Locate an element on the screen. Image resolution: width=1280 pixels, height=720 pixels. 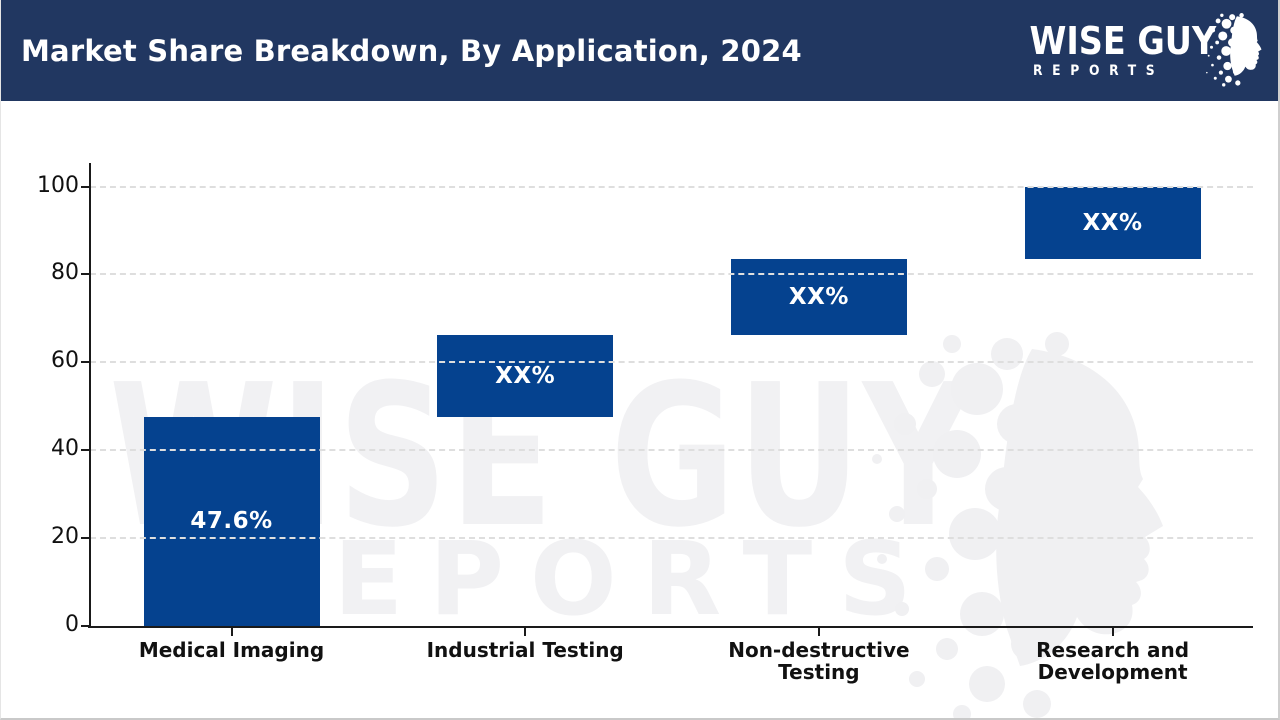
y-axis-line is located at coordinates (90, 395).